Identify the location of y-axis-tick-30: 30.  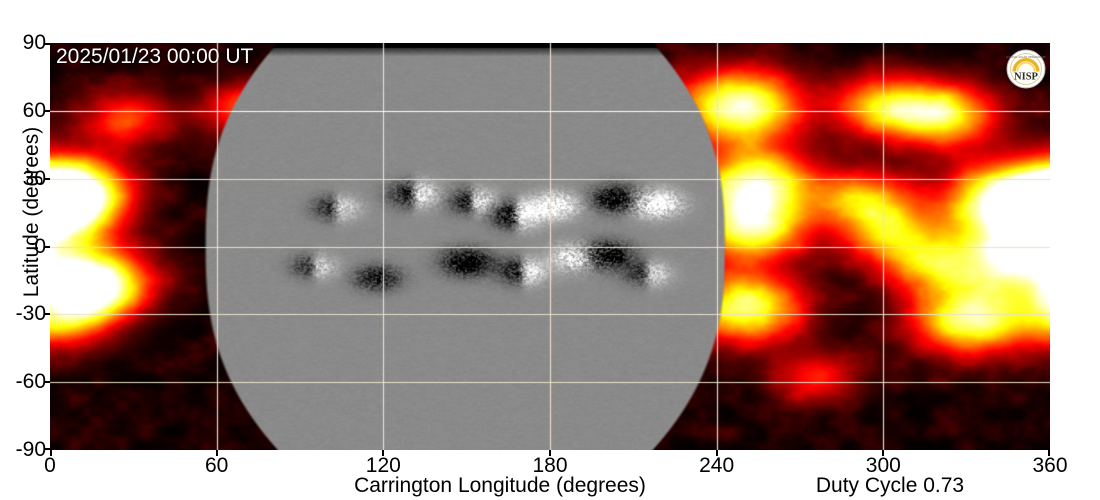
(34, 178).